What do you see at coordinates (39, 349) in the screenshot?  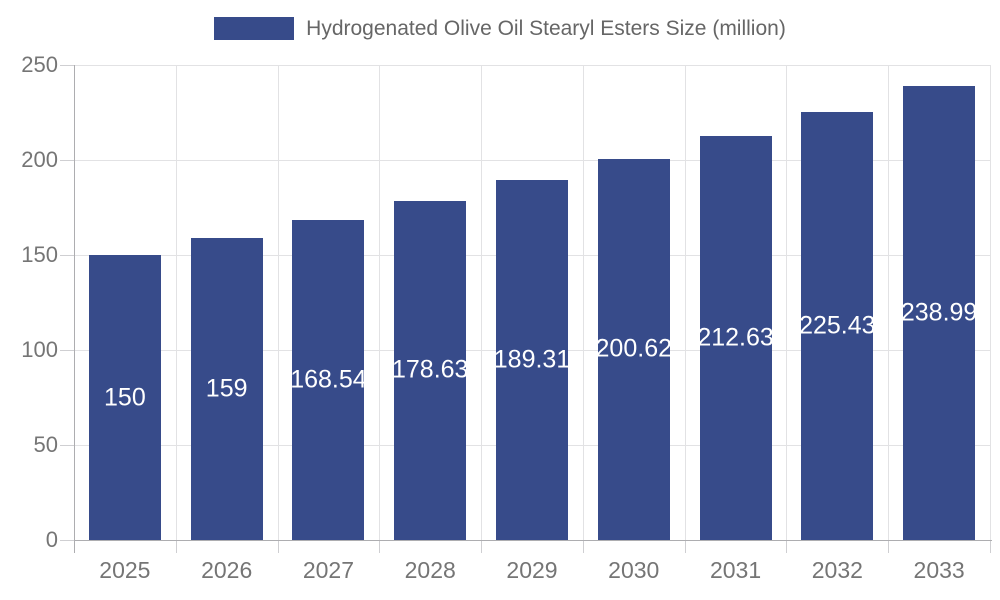 I see `y-tick-label: 100` at bounding box center [39, 349].